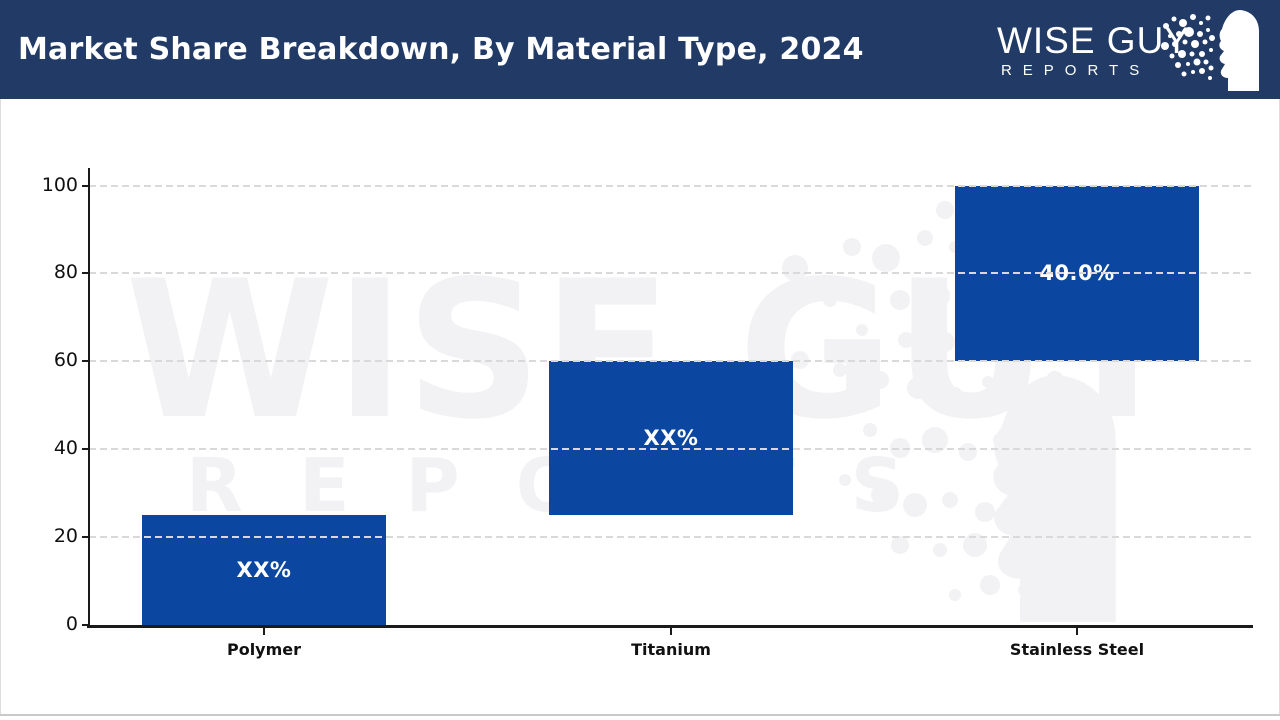 This screenshot has width=1280, height=720. I want to click on y-axis, so click(89, 398).